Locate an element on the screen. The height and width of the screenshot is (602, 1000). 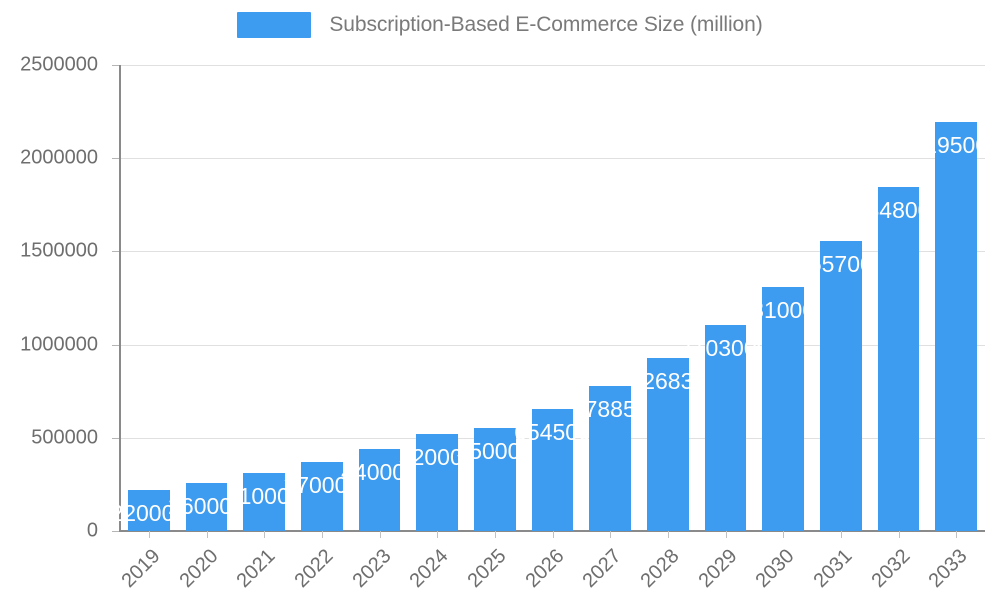
bar-slot: 2195000 is located at coordinates (955, 298).